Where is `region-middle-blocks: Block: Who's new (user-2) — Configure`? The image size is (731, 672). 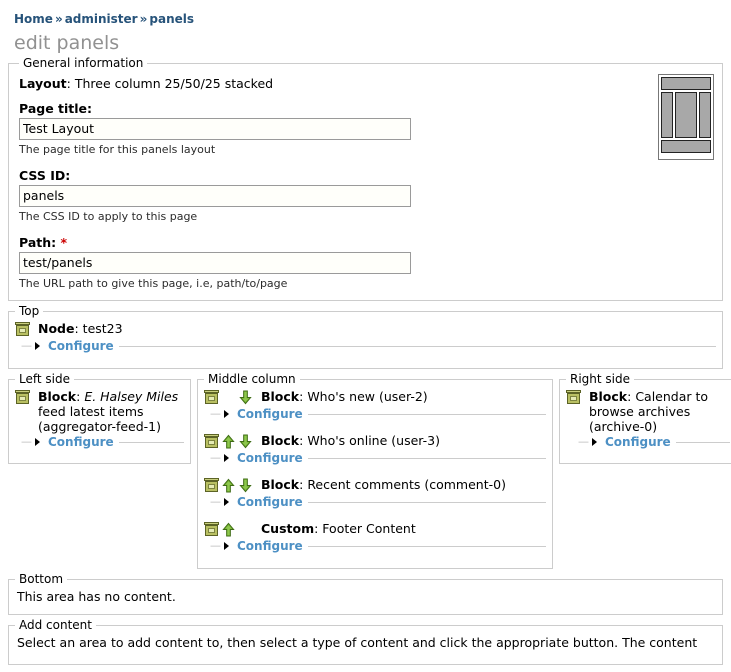 region-middle-blocks: Block: Who's new (user-2) — Configure is located at coordinates (375, 469).